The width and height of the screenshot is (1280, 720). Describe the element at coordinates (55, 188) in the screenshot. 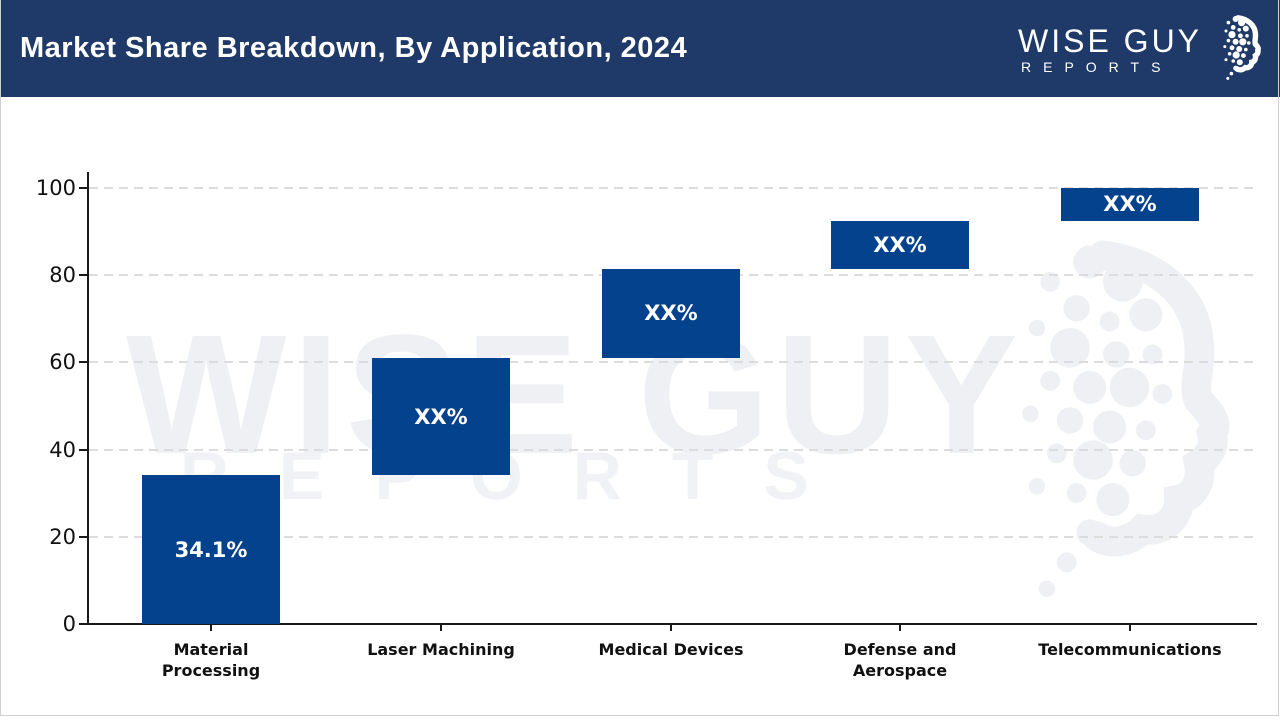

I see `y-tick-label-100: 100` at that location.